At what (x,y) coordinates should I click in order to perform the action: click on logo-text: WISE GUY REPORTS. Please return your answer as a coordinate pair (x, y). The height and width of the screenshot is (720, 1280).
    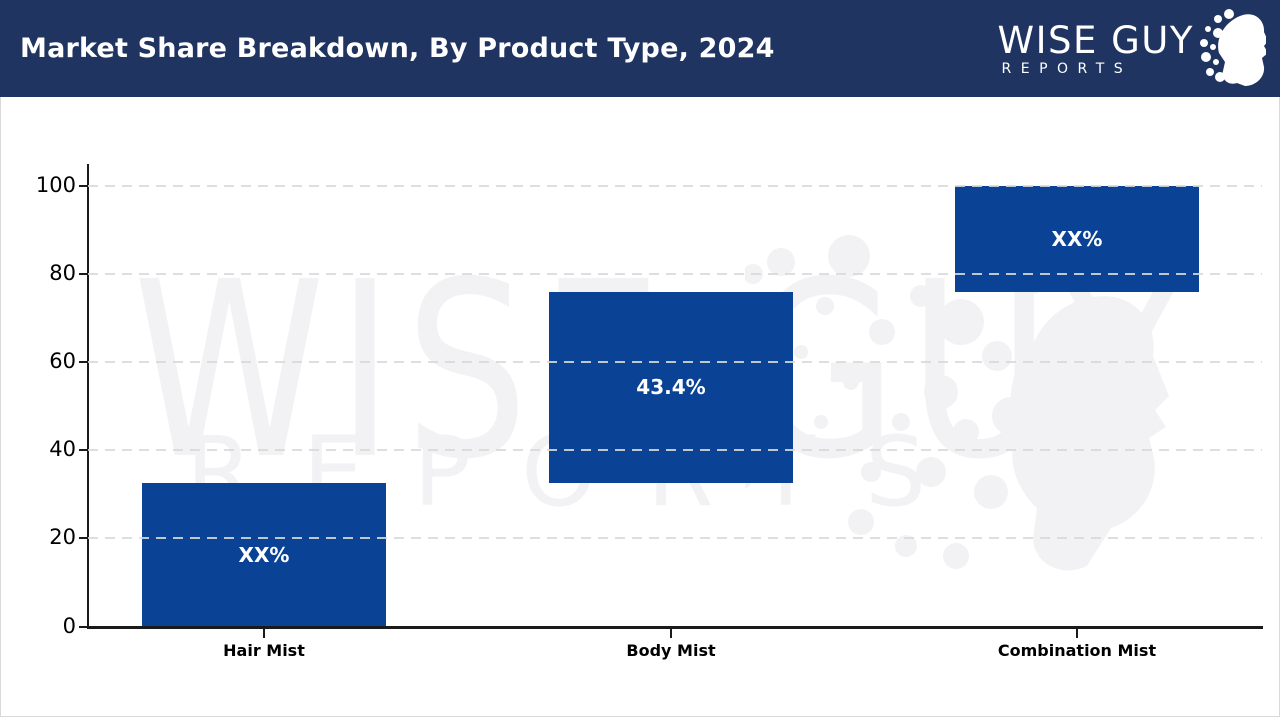
    Looking at the image, I should click on (1096, 49).